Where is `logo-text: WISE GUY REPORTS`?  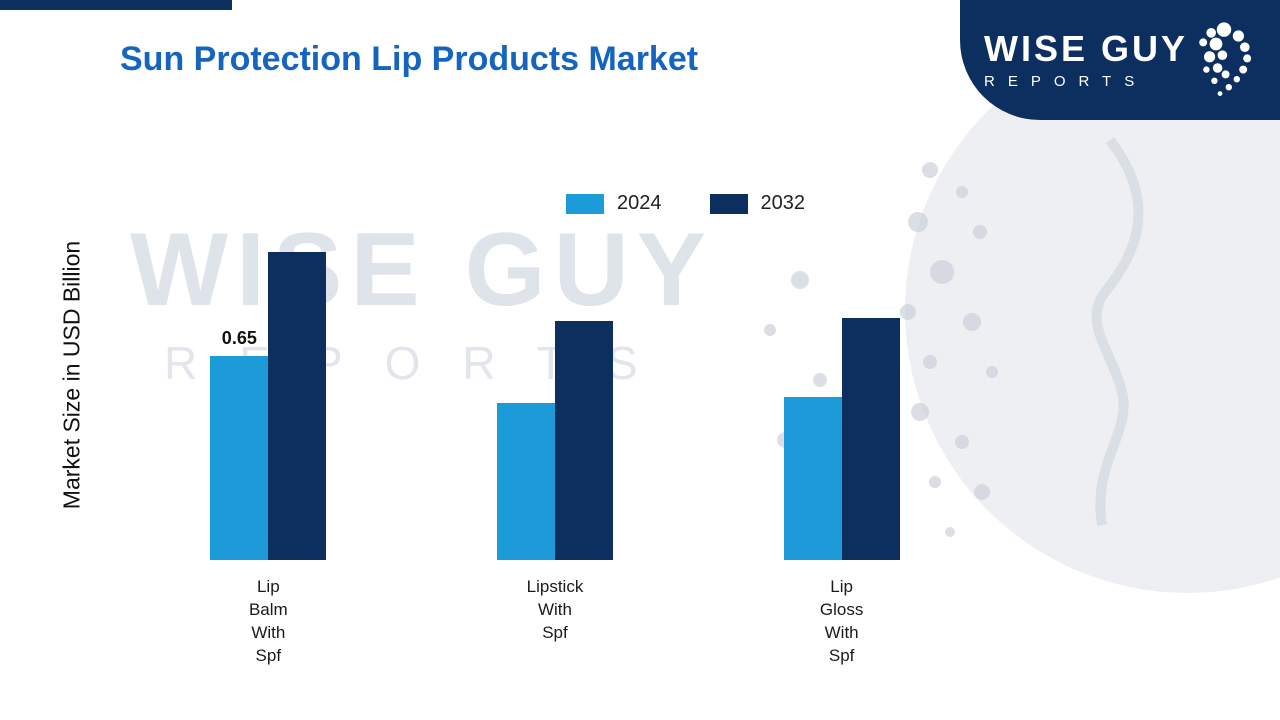 logo-text: WISE GUY REPORTS is located at coordinates (1086, 58).